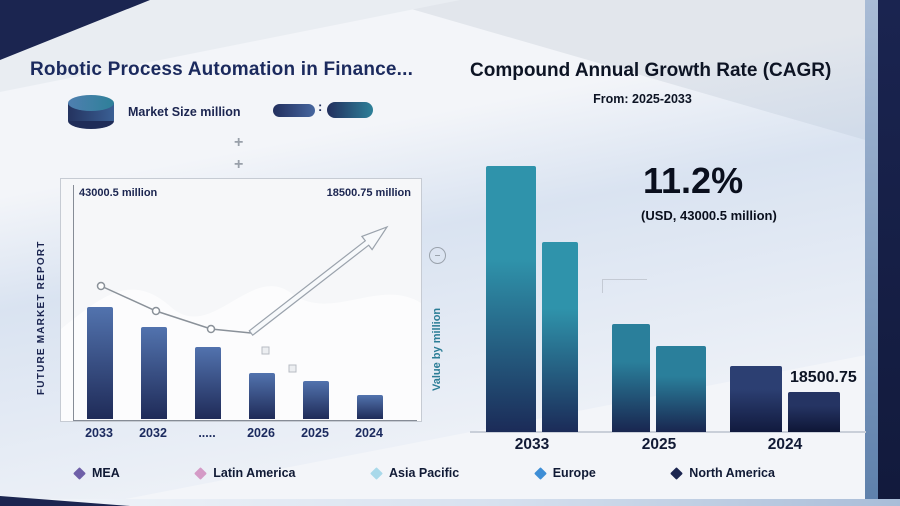  I want to click on end-value-label: 18500.75, so click(823, 377).